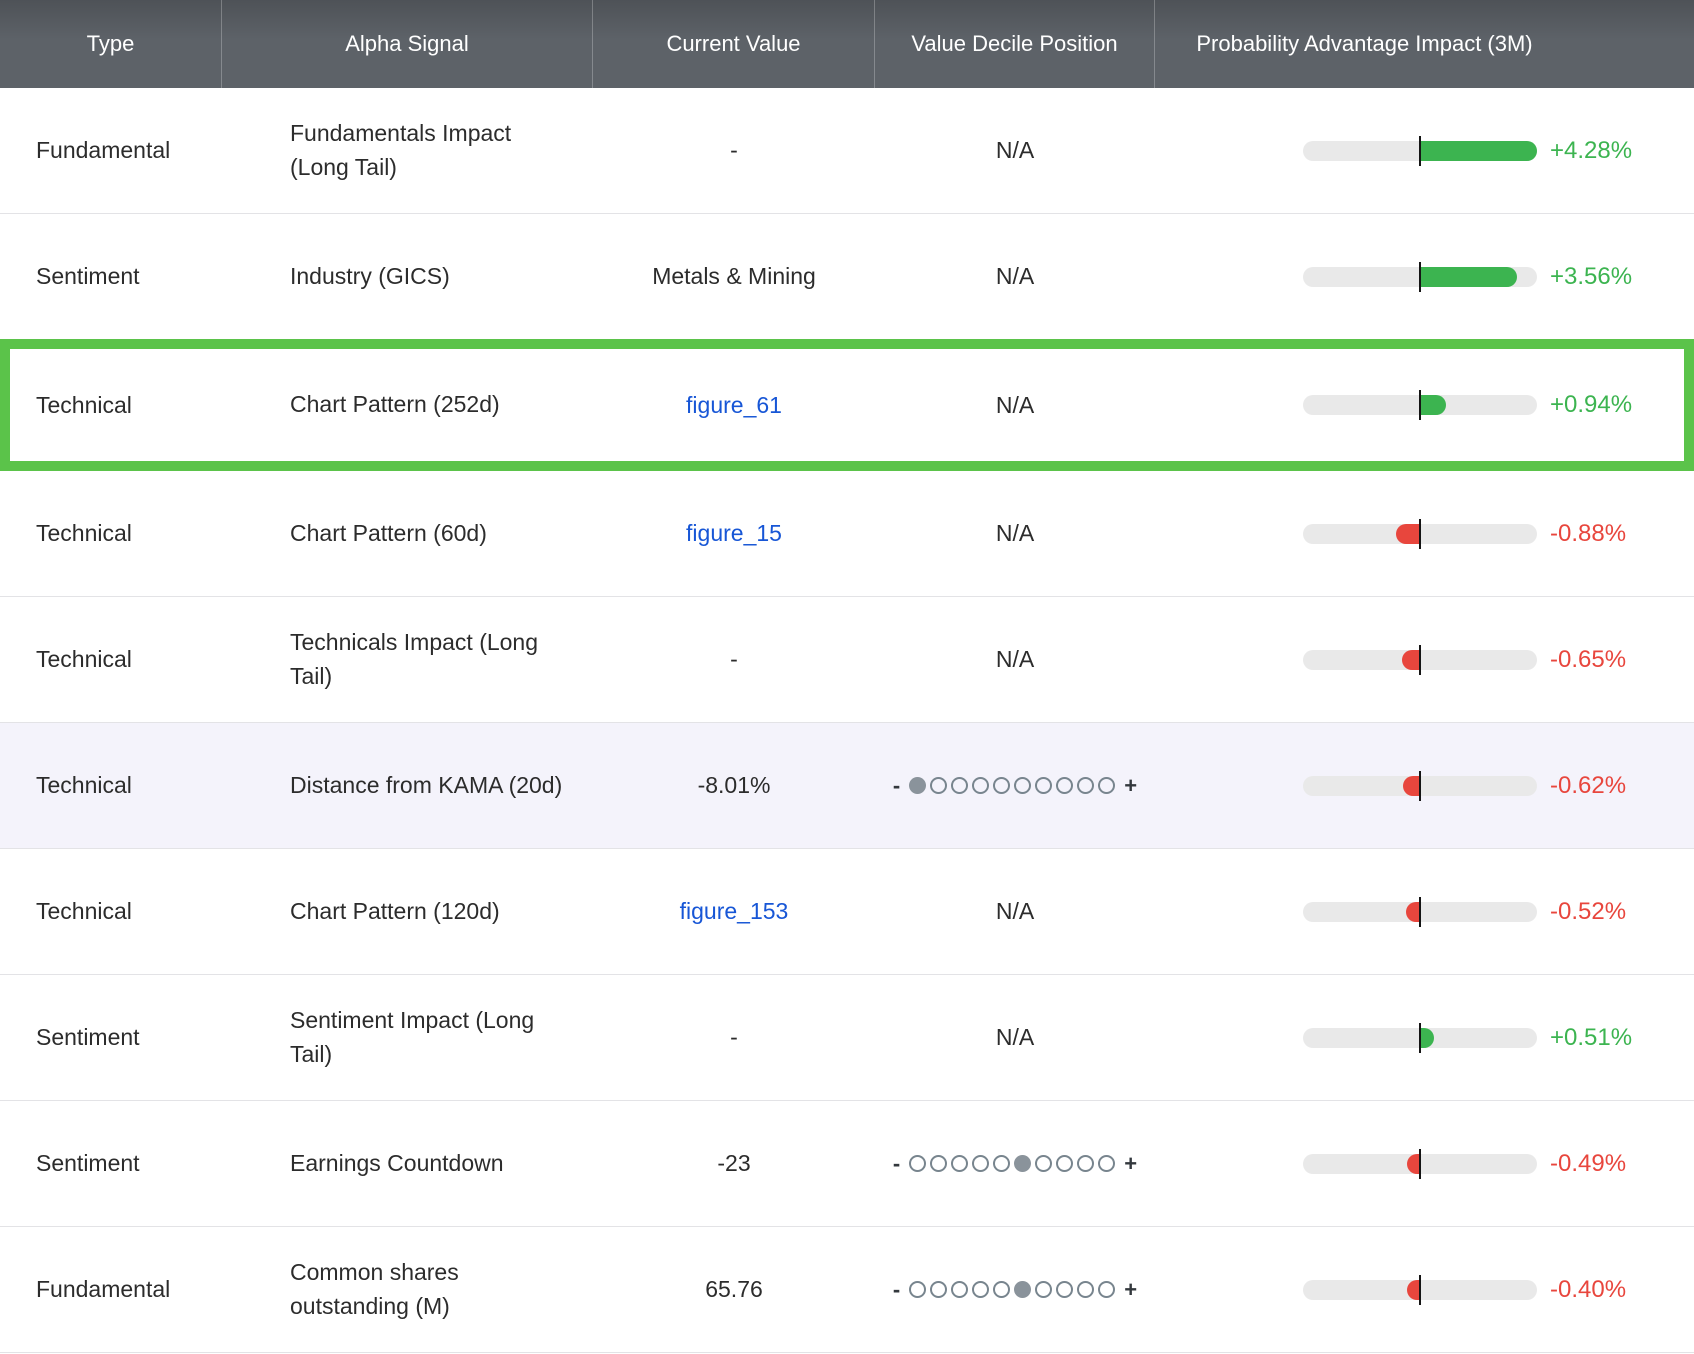 The image size is (1694, 1354). Describe the element at coordinates (426, 784) in the screenshot. I see `signal-label: Distance from KAMA (20d)` at that location.